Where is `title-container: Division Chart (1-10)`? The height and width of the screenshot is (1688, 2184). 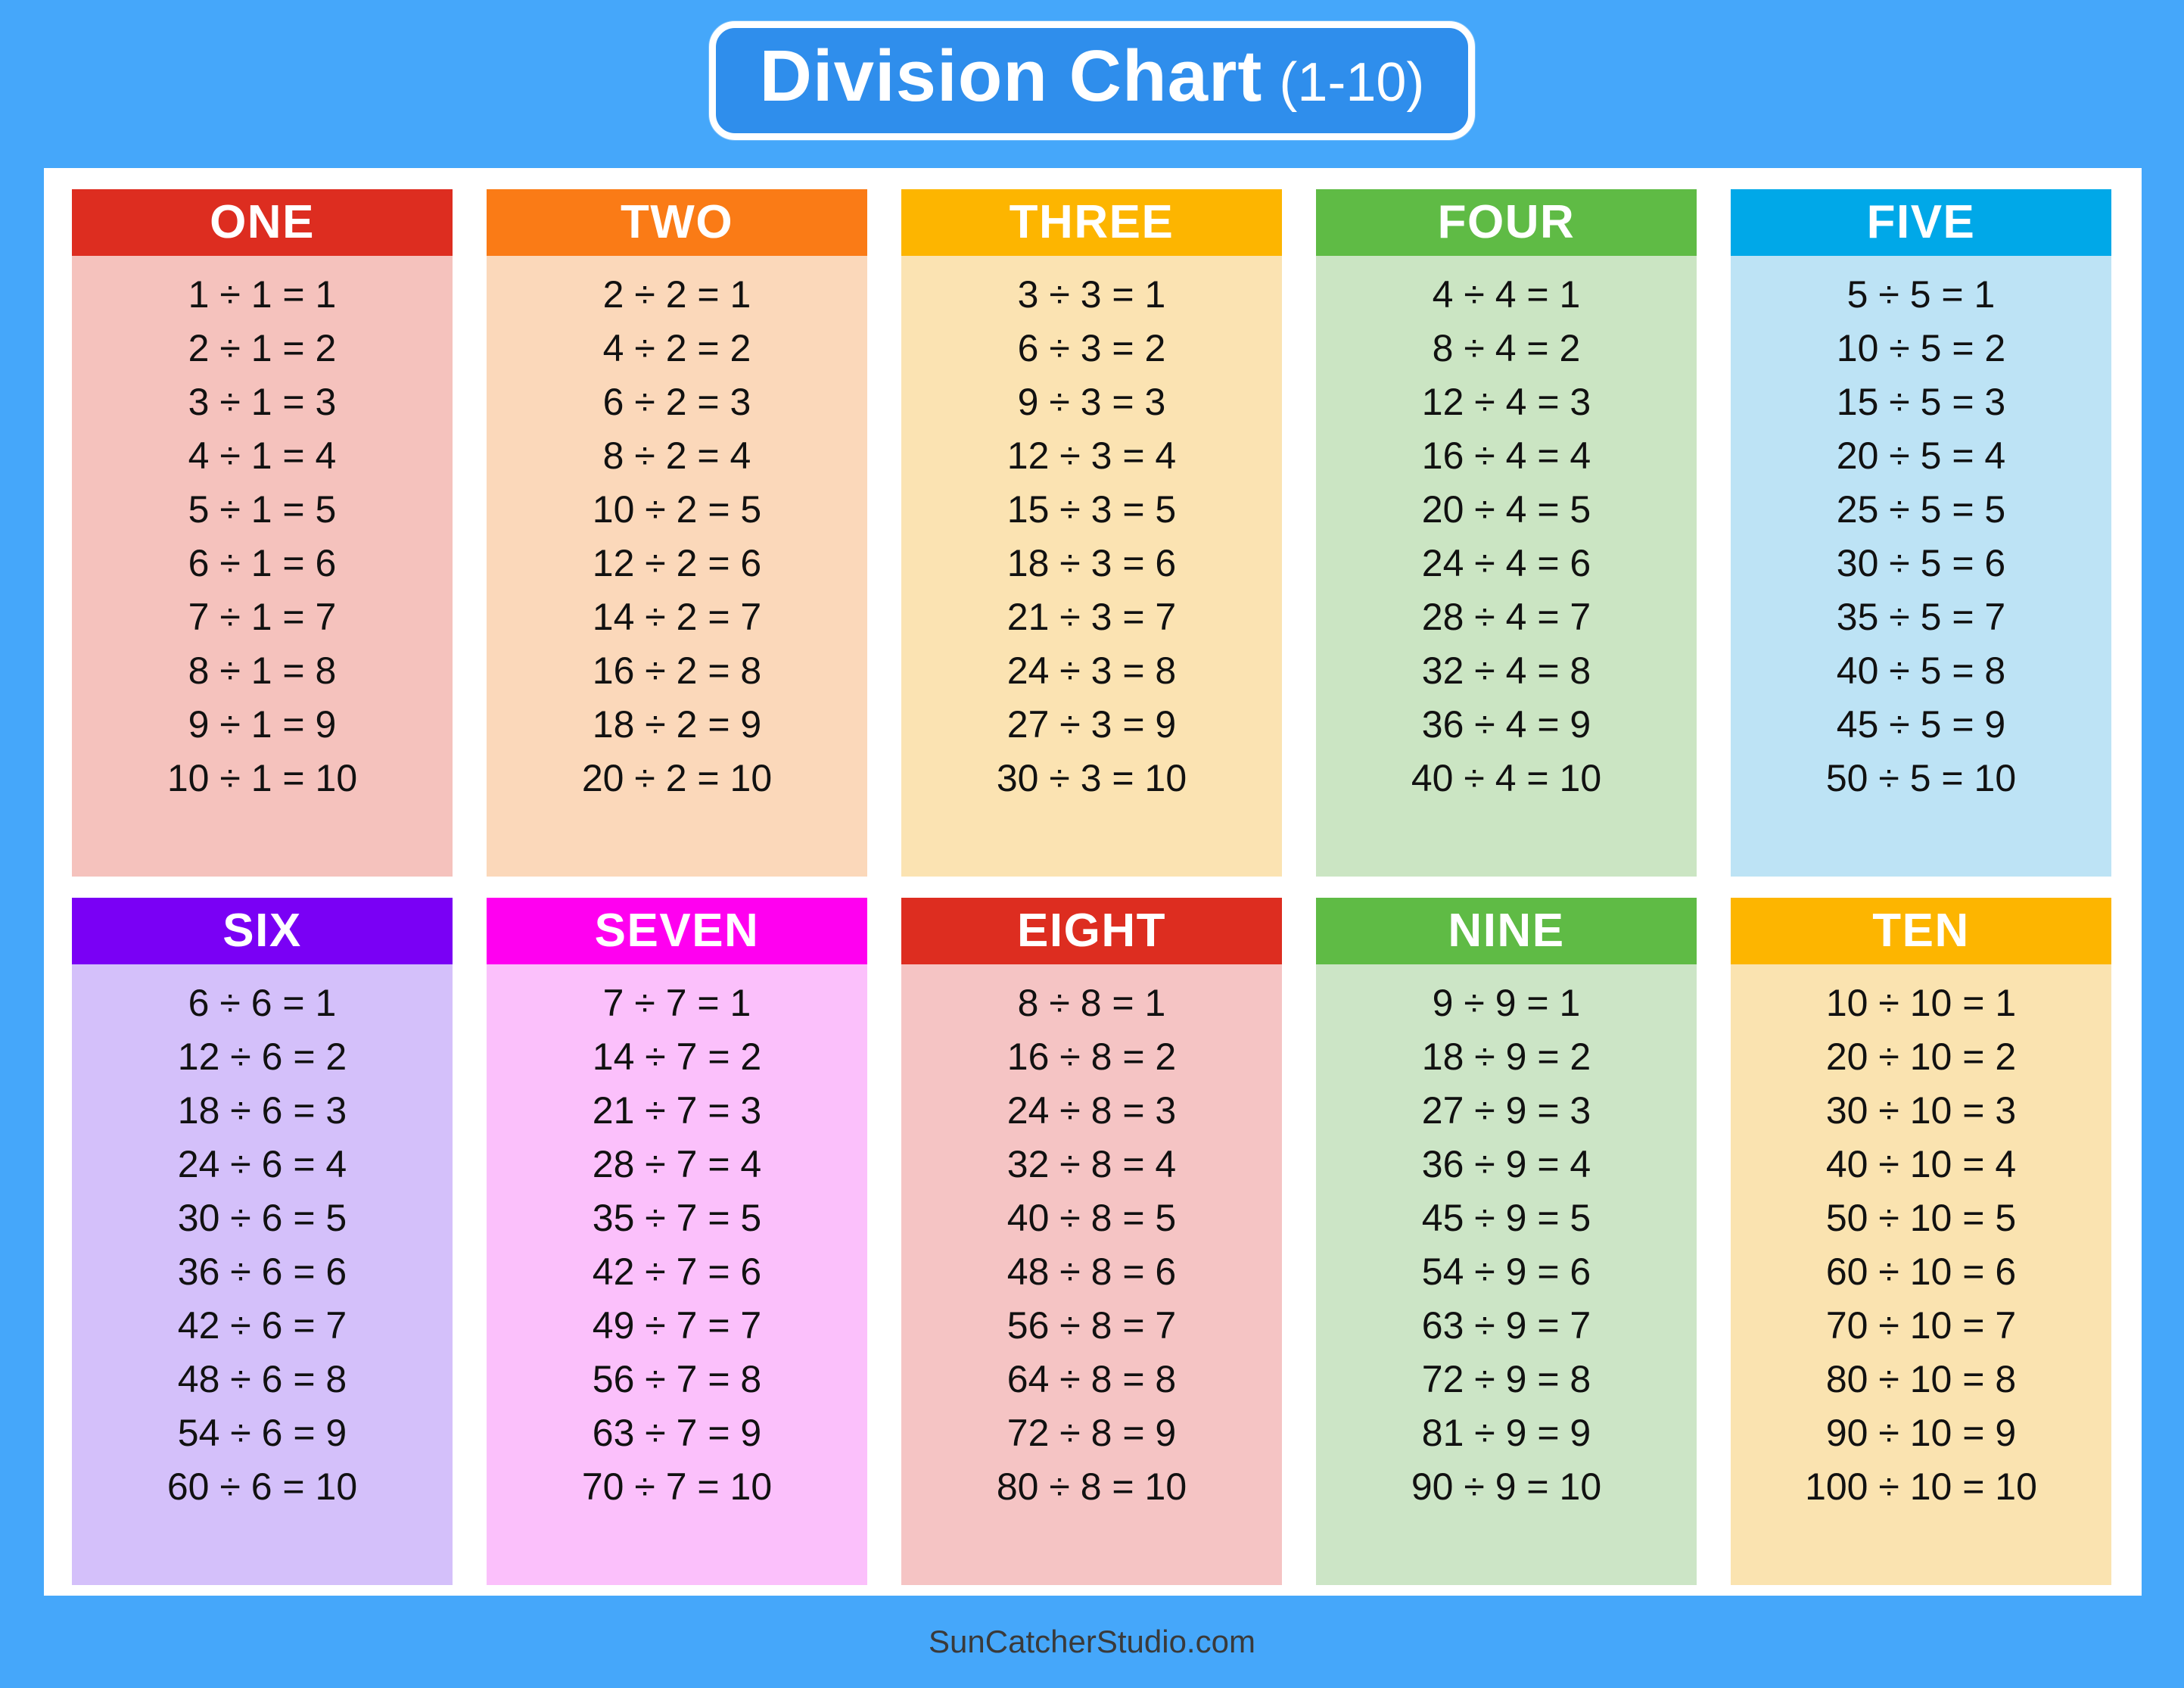
title-container: Division Chart (1-10) is located at coordinates (1092, 80).